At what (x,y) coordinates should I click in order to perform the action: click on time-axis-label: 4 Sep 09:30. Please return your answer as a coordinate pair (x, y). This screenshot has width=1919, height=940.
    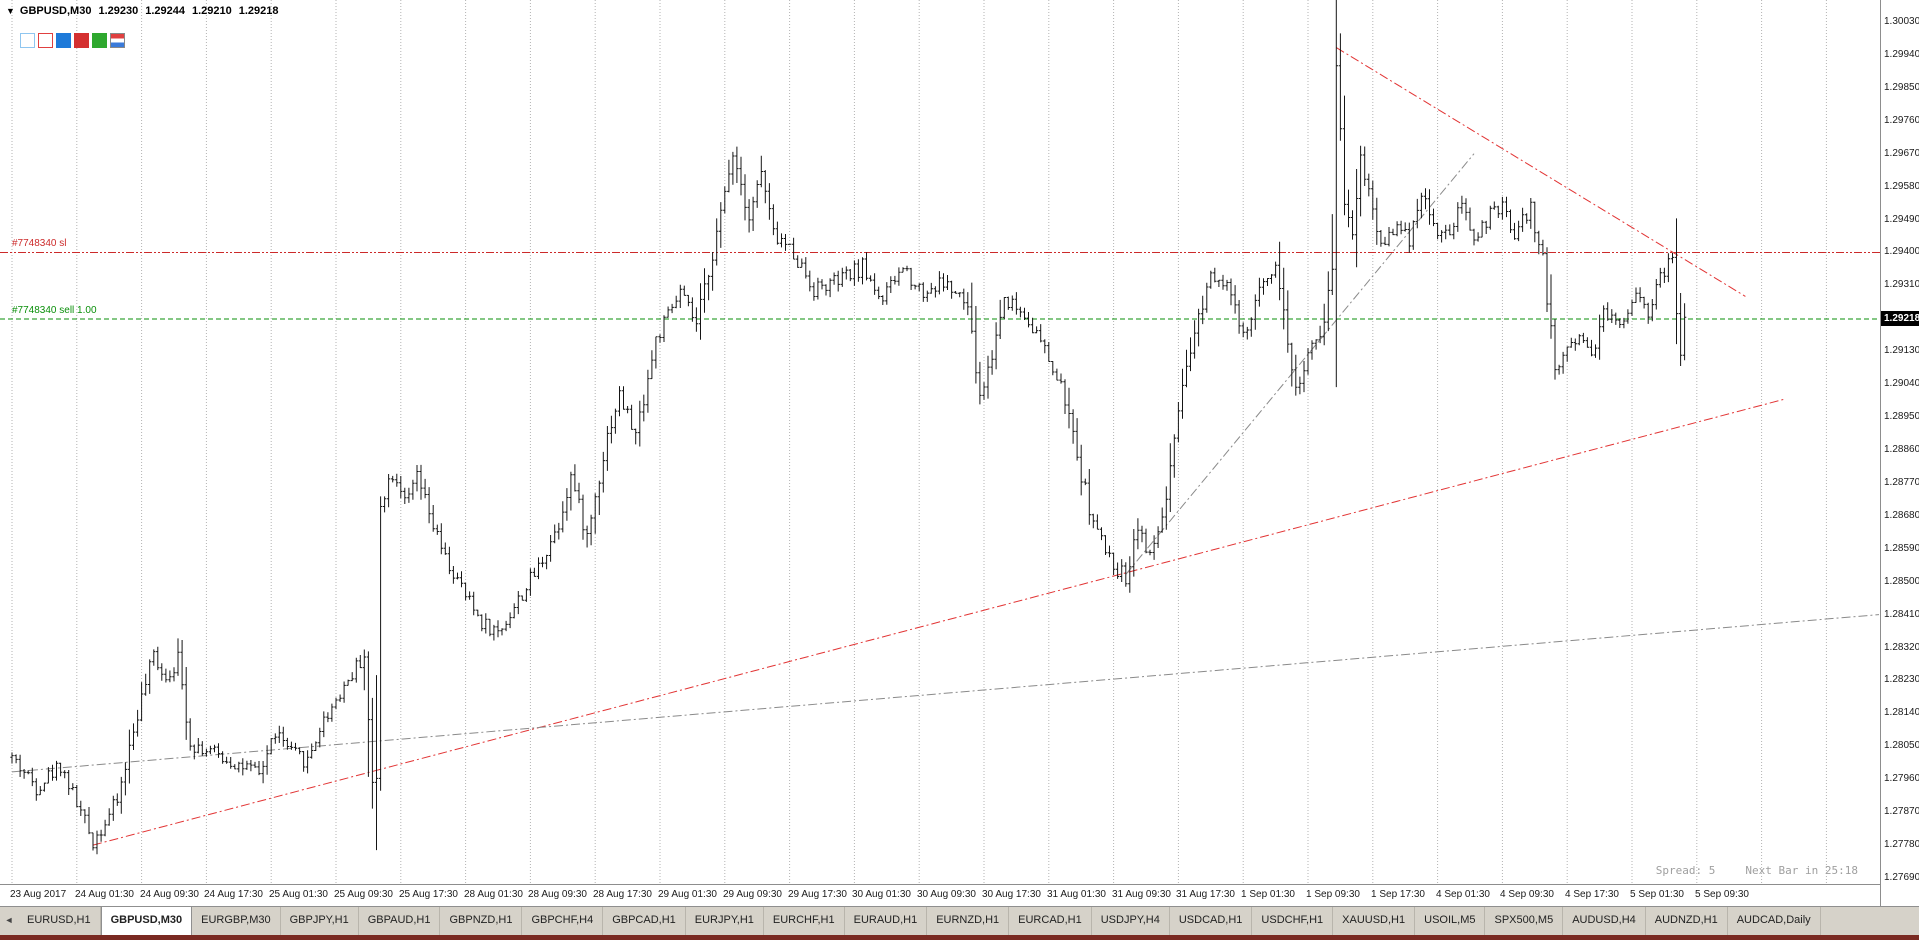
    Looking at the image, I should click on (1527, 894).